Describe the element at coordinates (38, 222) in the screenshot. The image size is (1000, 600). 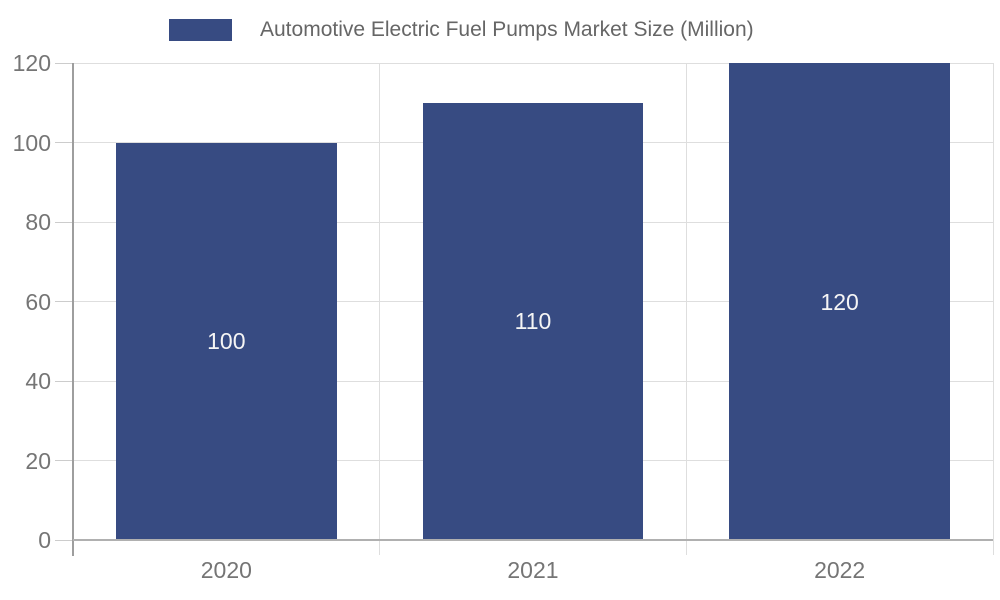
I see `y-tick-label: 80` at that location.